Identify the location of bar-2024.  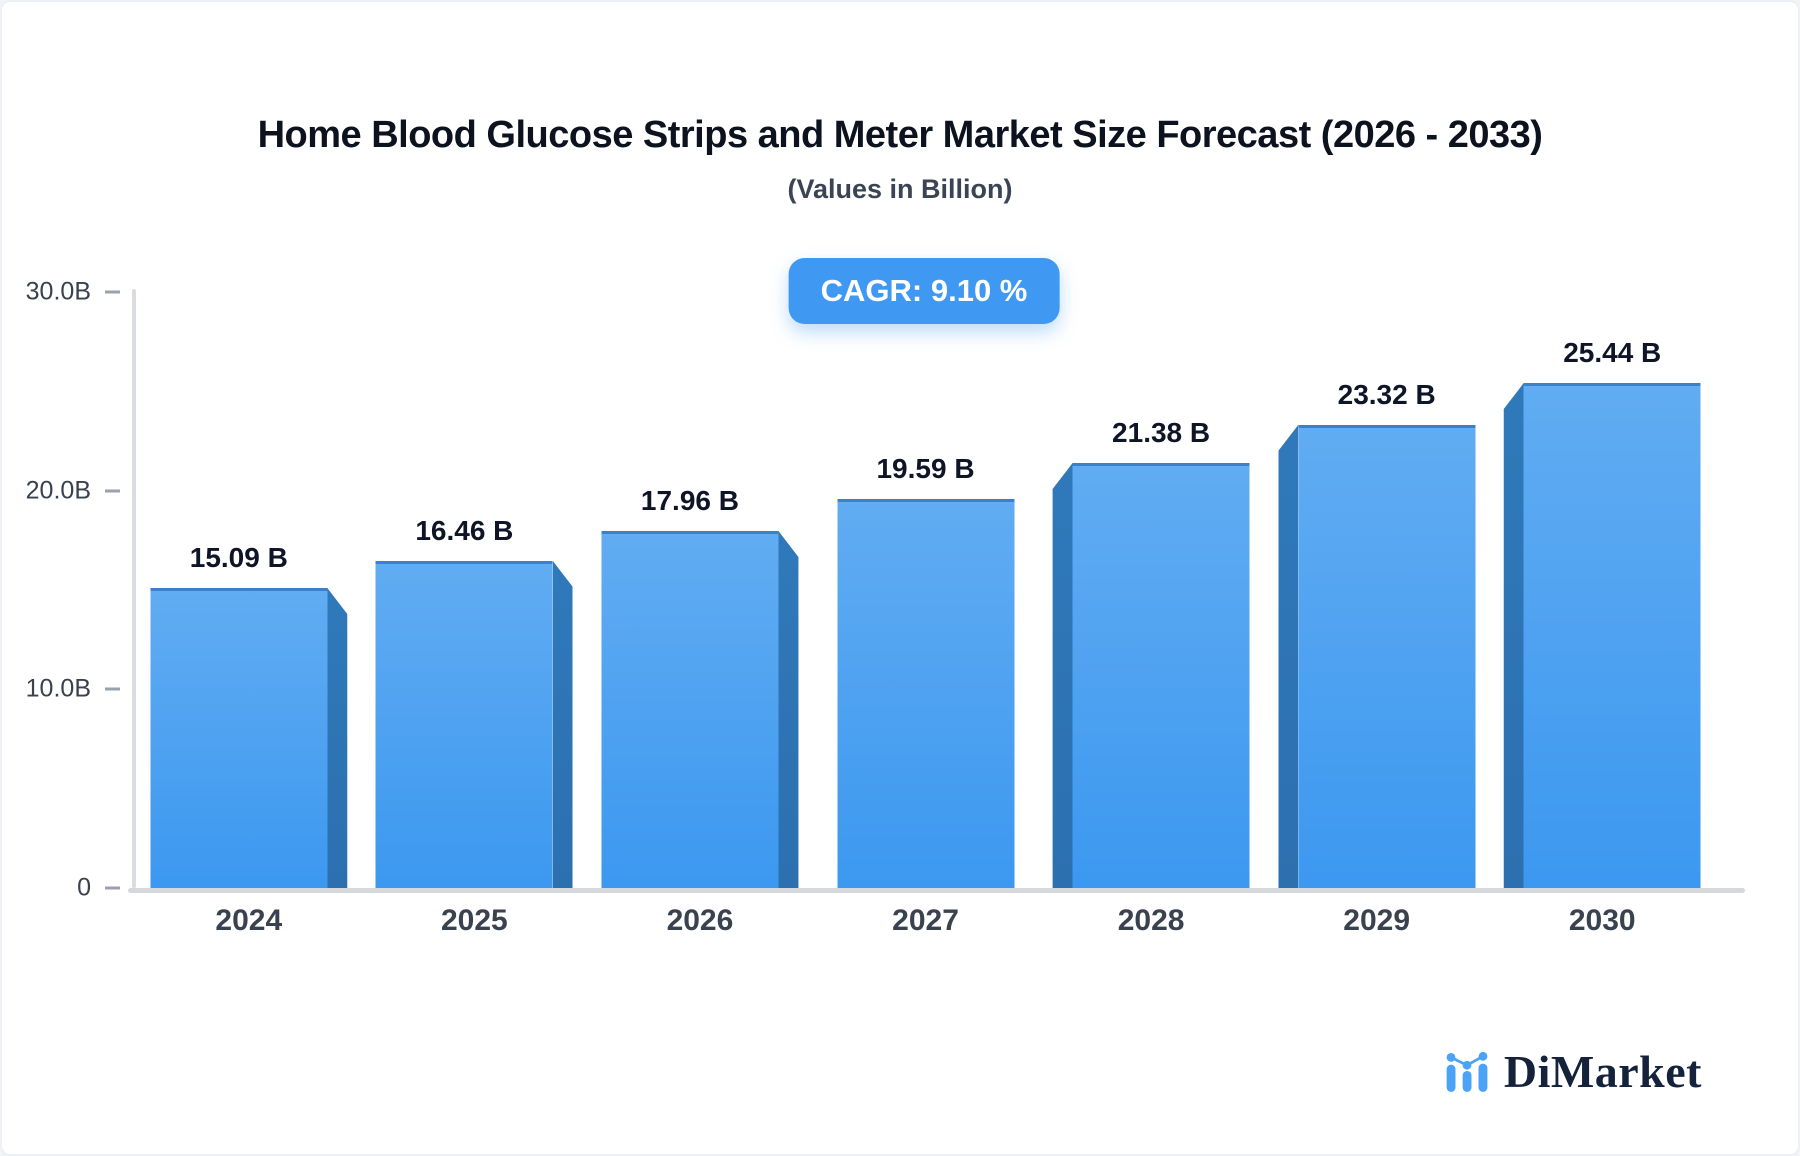
(249, 738).